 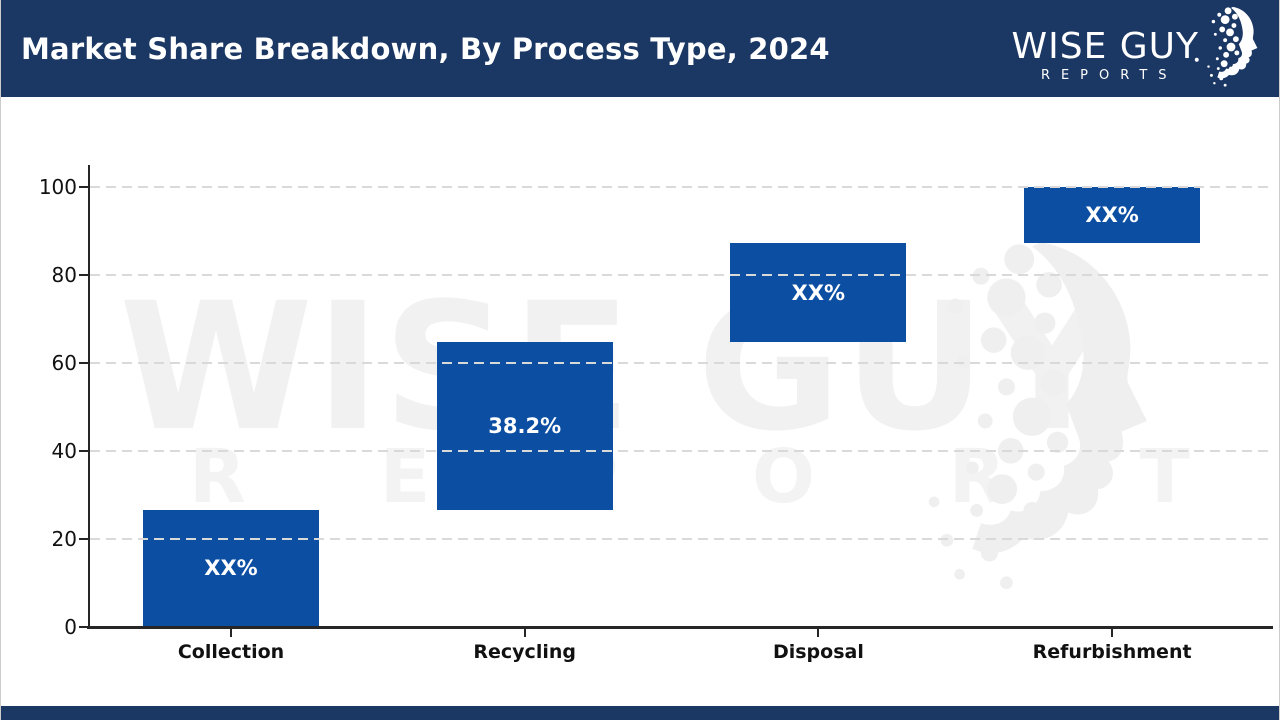 What do you see at coordinates (64, 538) in the screenshot?
I see `y-tick-label: 20` at bounding box center [64, 538].